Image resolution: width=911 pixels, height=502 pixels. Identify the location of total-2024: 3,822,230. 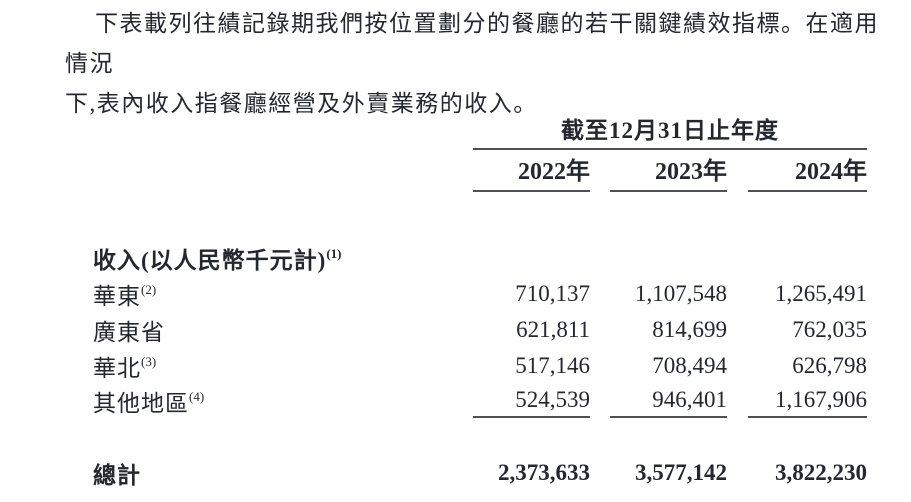
(821, 472).